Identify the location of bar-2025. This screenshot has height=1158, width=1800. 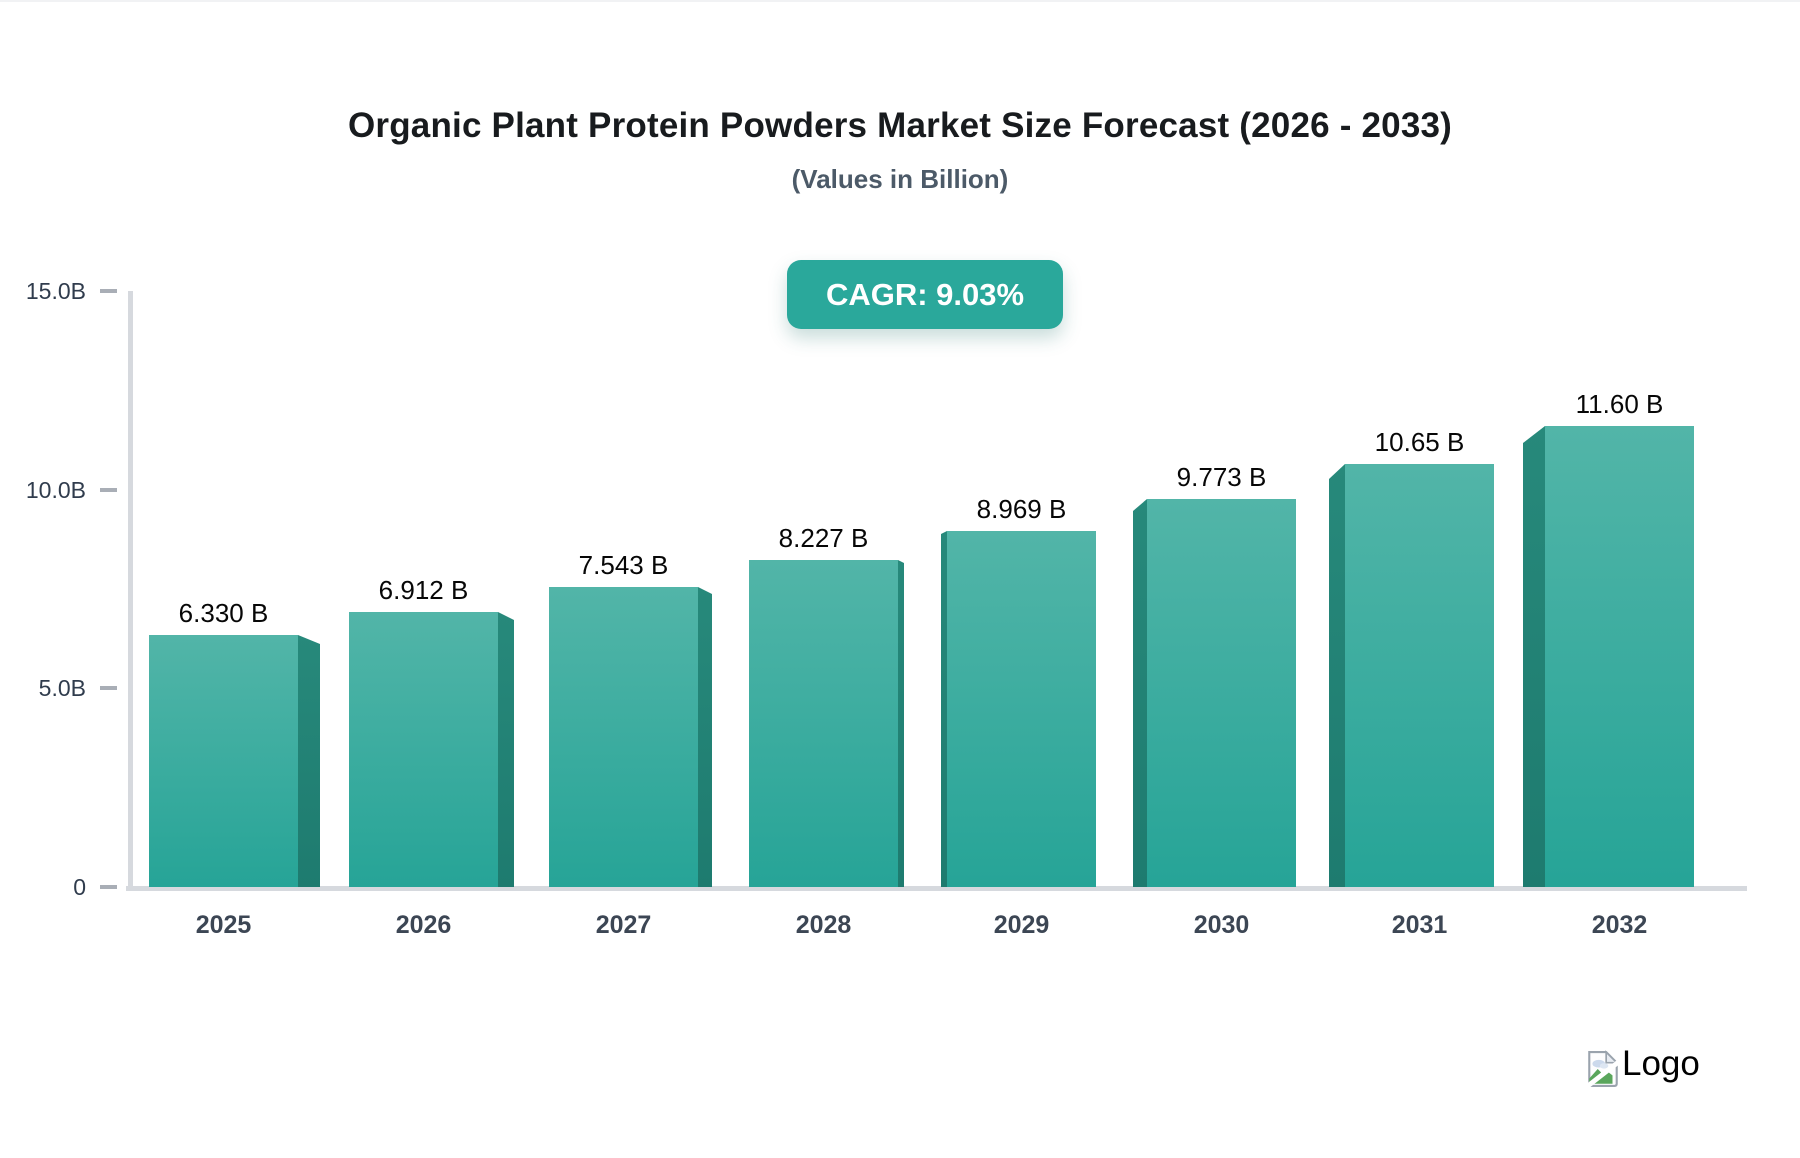
(223, 761).